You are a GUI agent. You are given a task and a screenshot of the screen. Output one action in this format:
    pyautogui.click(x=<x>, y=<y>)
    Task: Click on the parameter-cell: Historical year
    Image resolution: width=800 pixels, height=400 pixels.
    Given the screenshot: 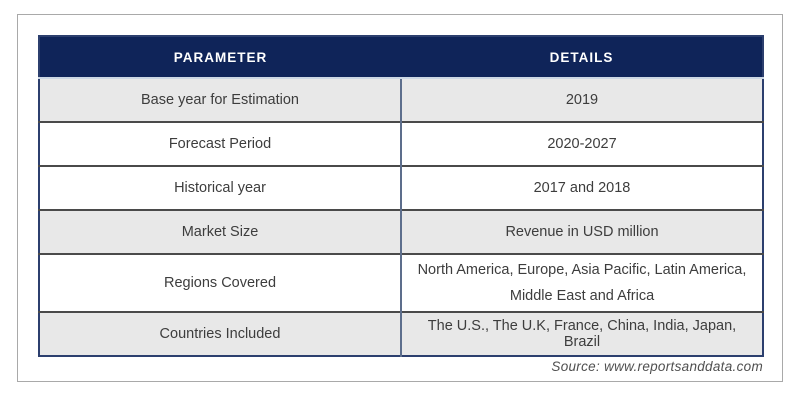 What is the action you would take?
    pyautogui.click(x=220, y=187)
    